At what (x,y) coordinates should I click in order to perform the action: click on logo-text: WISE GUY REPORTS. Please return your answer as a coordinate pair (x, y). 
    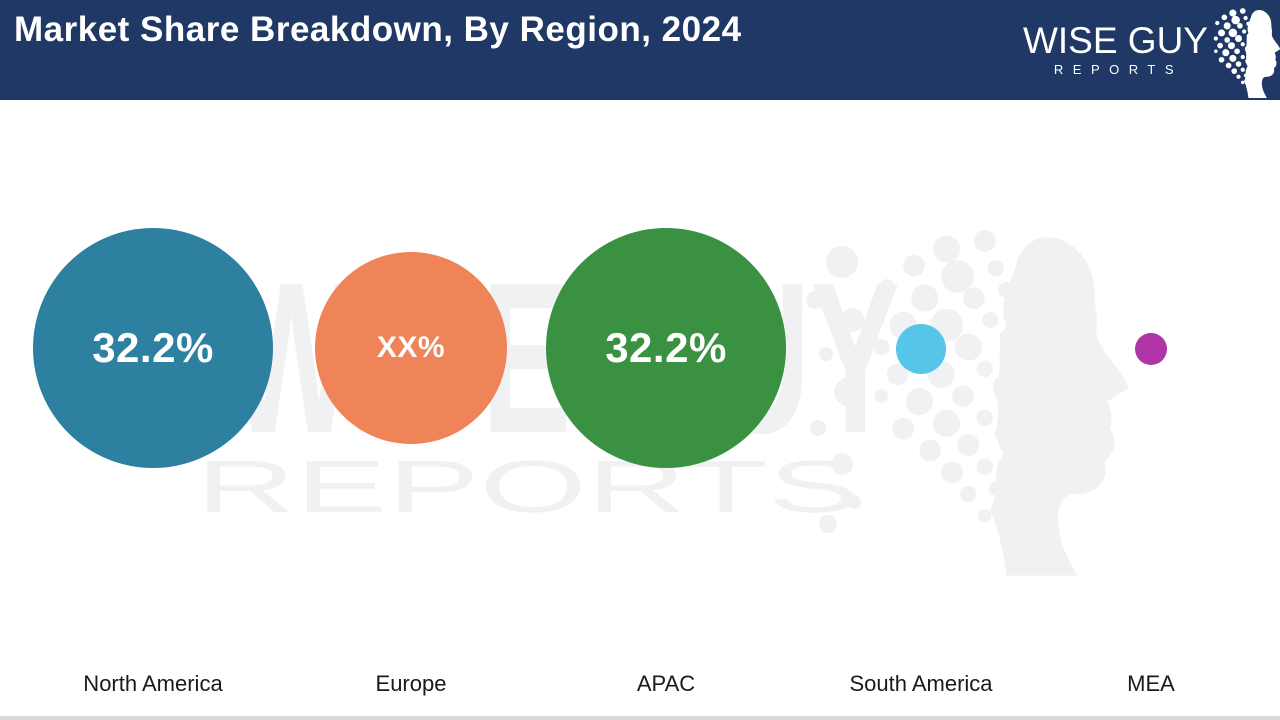
    Looking at the image, I should click on (1115, 49).